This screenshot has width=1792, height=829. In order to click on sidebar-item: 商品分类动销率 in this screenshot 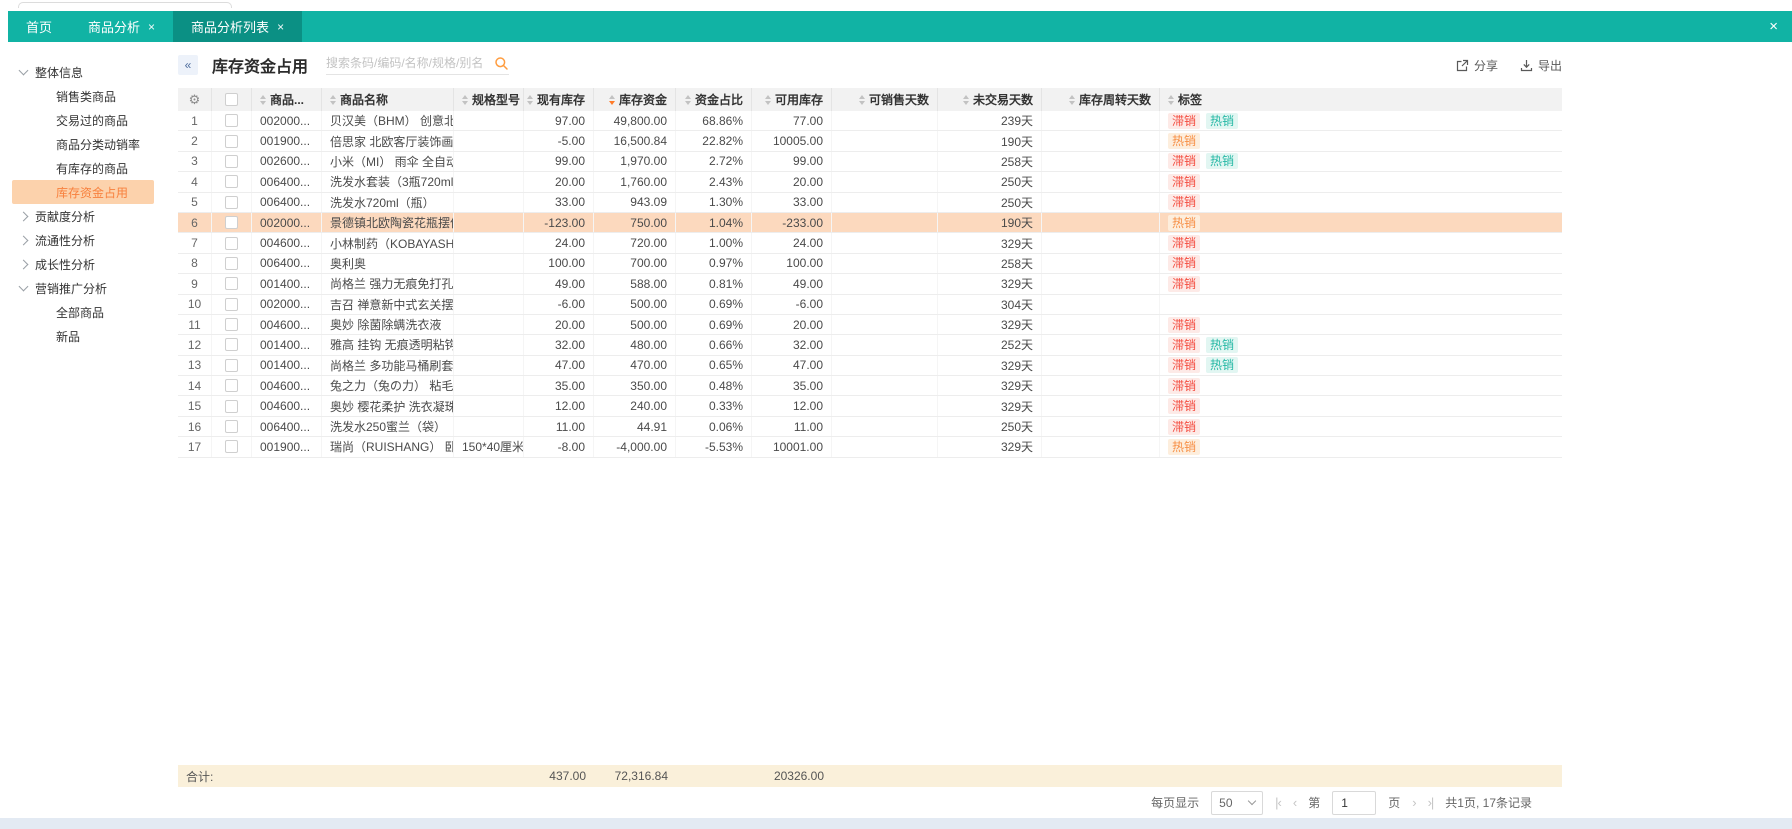, I will do `click(98, 144)`.